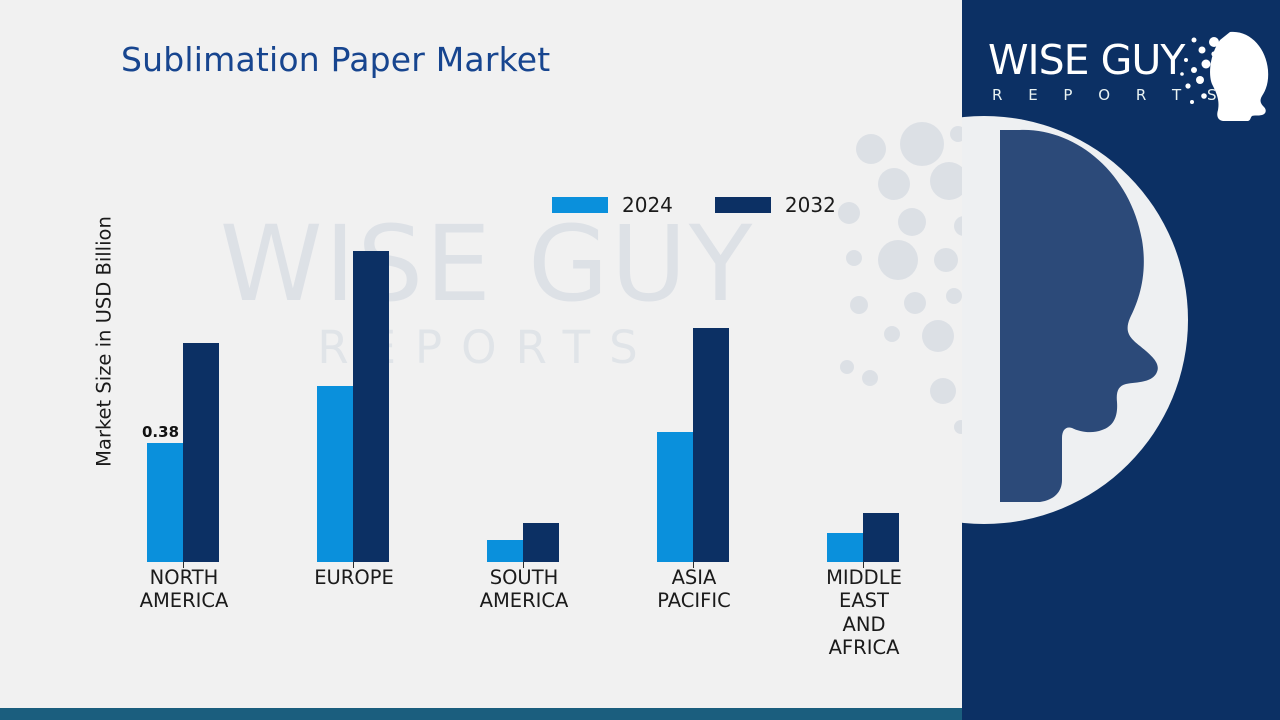 Image resolution: width=1280 pixels, height=720 pixels. I want to click on logo-wordmark: WISE GUY, so click(1086, 60).